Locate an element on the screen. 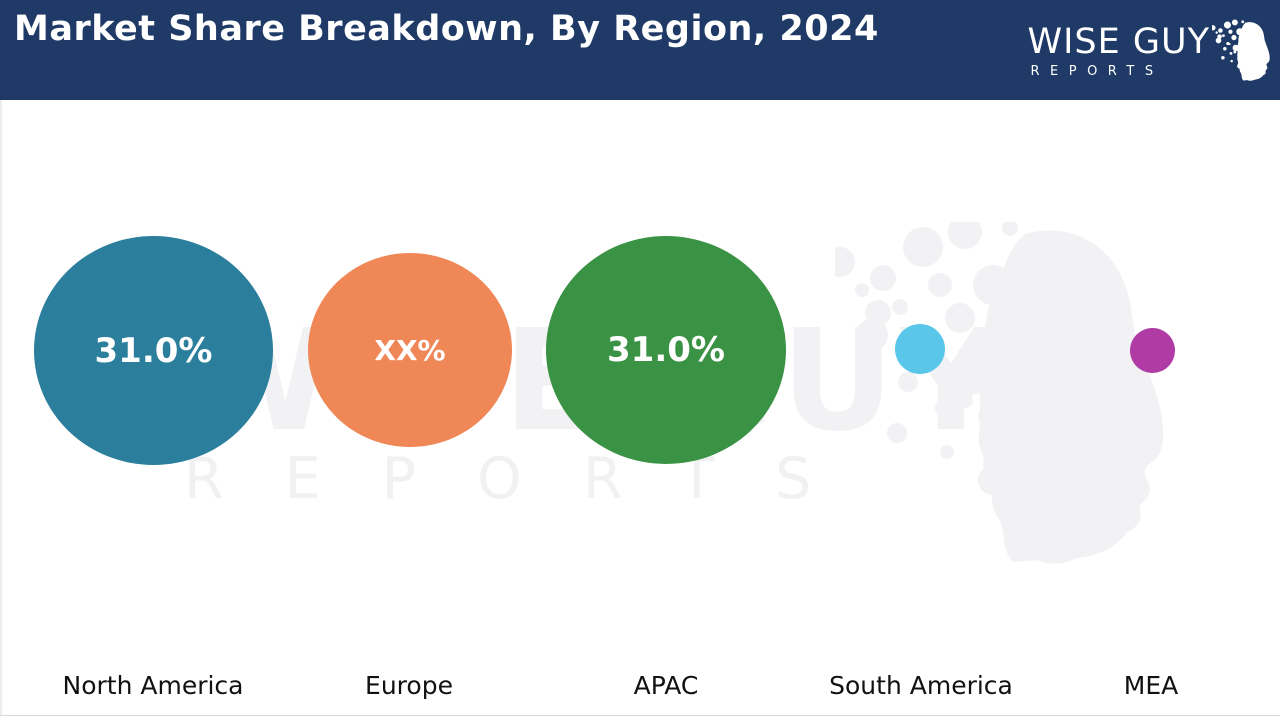  region-label-south-america: South America is located at coordinates (921, 685).